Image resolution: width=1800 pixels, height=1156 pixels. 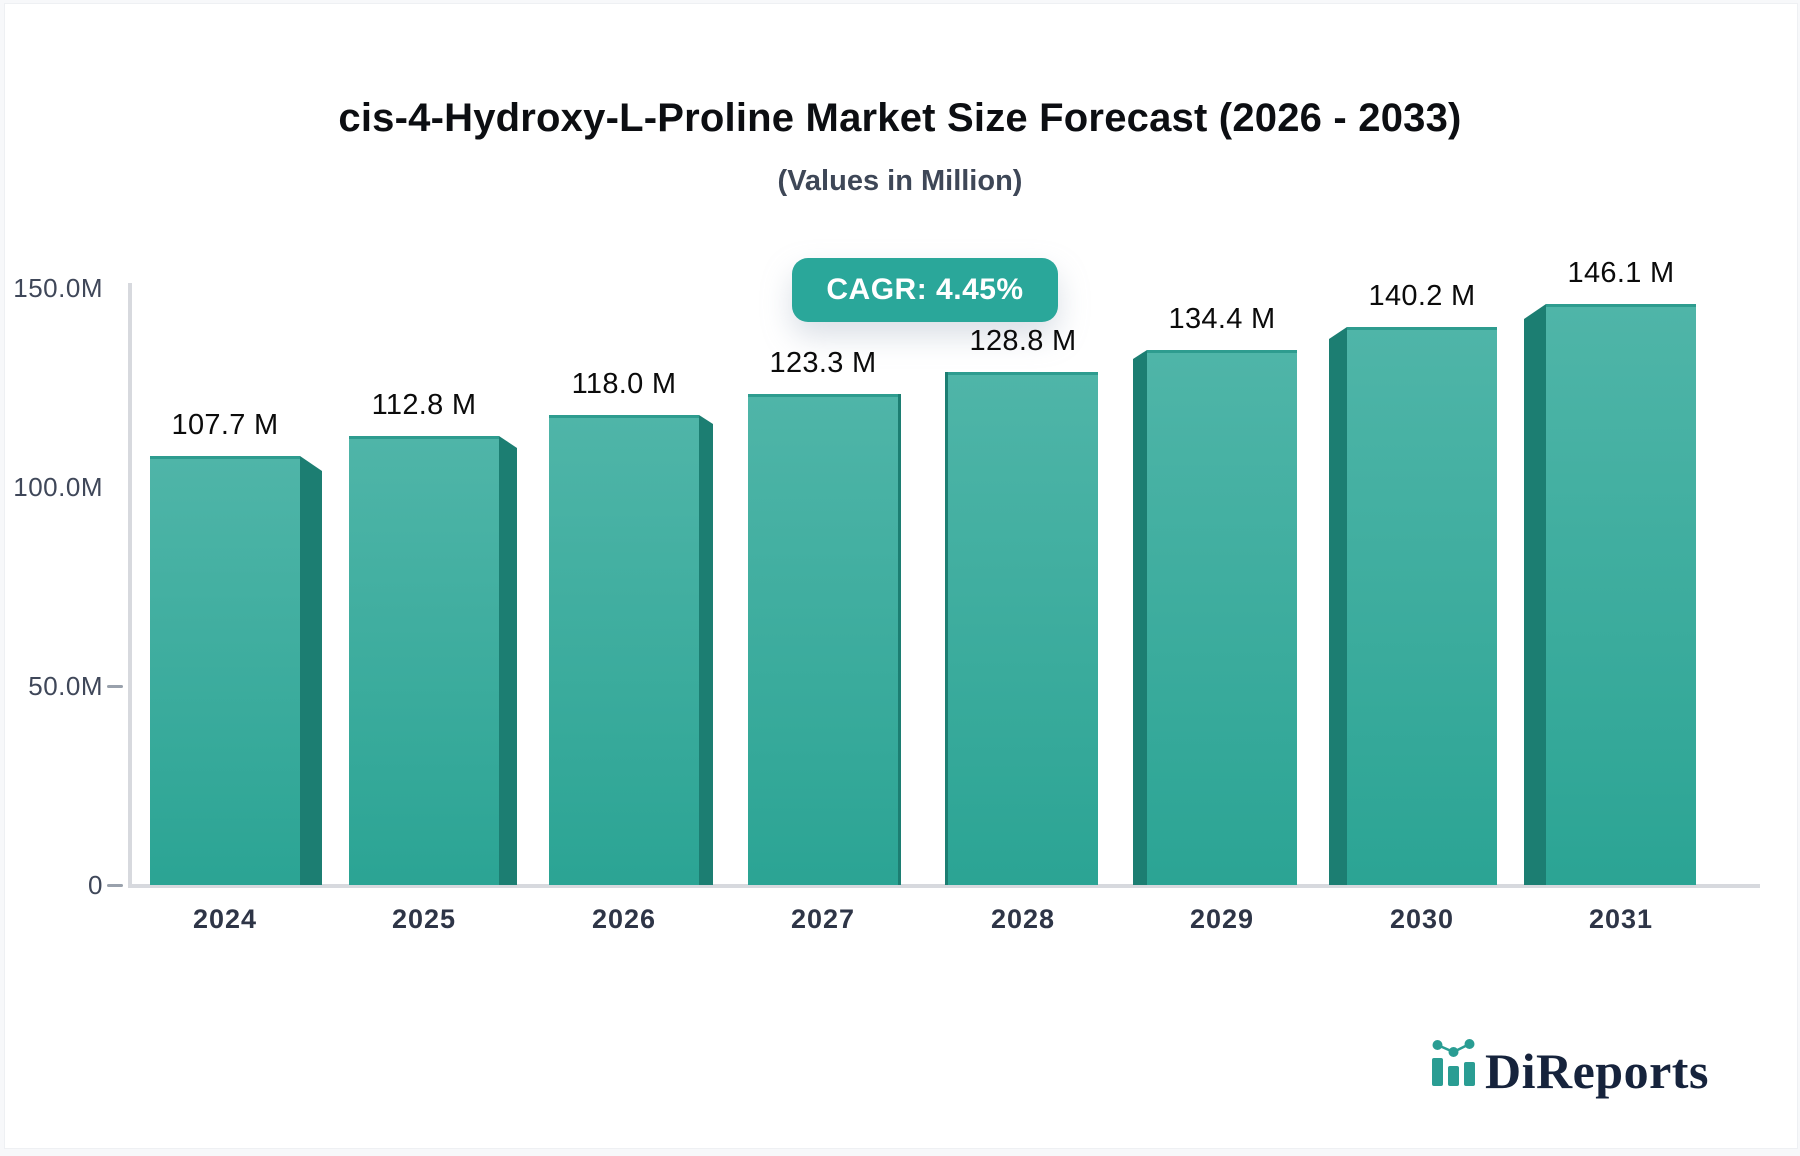 I want to click on y-axis-tick-label: 50.0M, so click(x=65, y=686).